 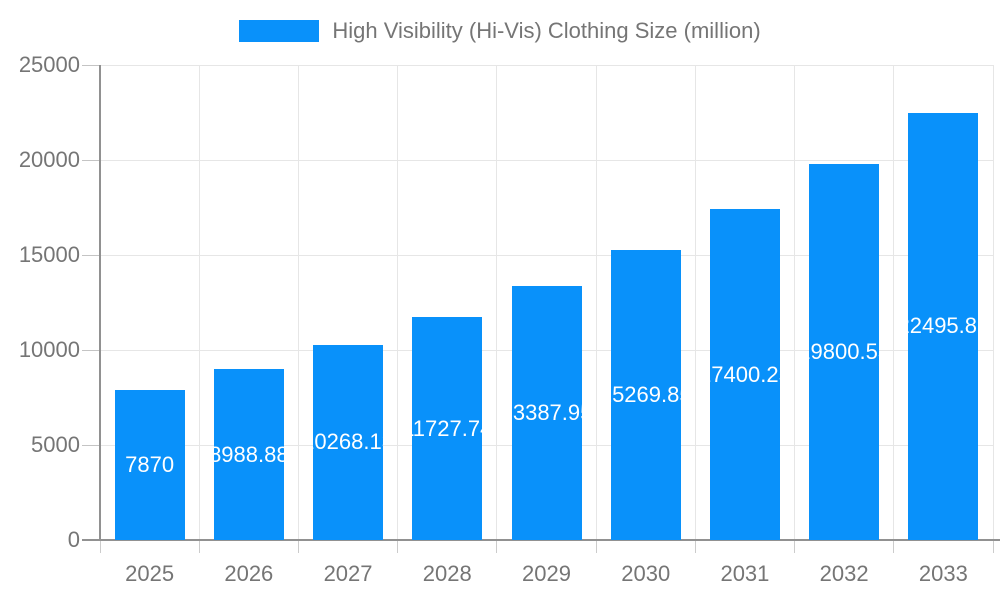 I want to click on bar-2032: 19800.55, so click(x=844, y=351).